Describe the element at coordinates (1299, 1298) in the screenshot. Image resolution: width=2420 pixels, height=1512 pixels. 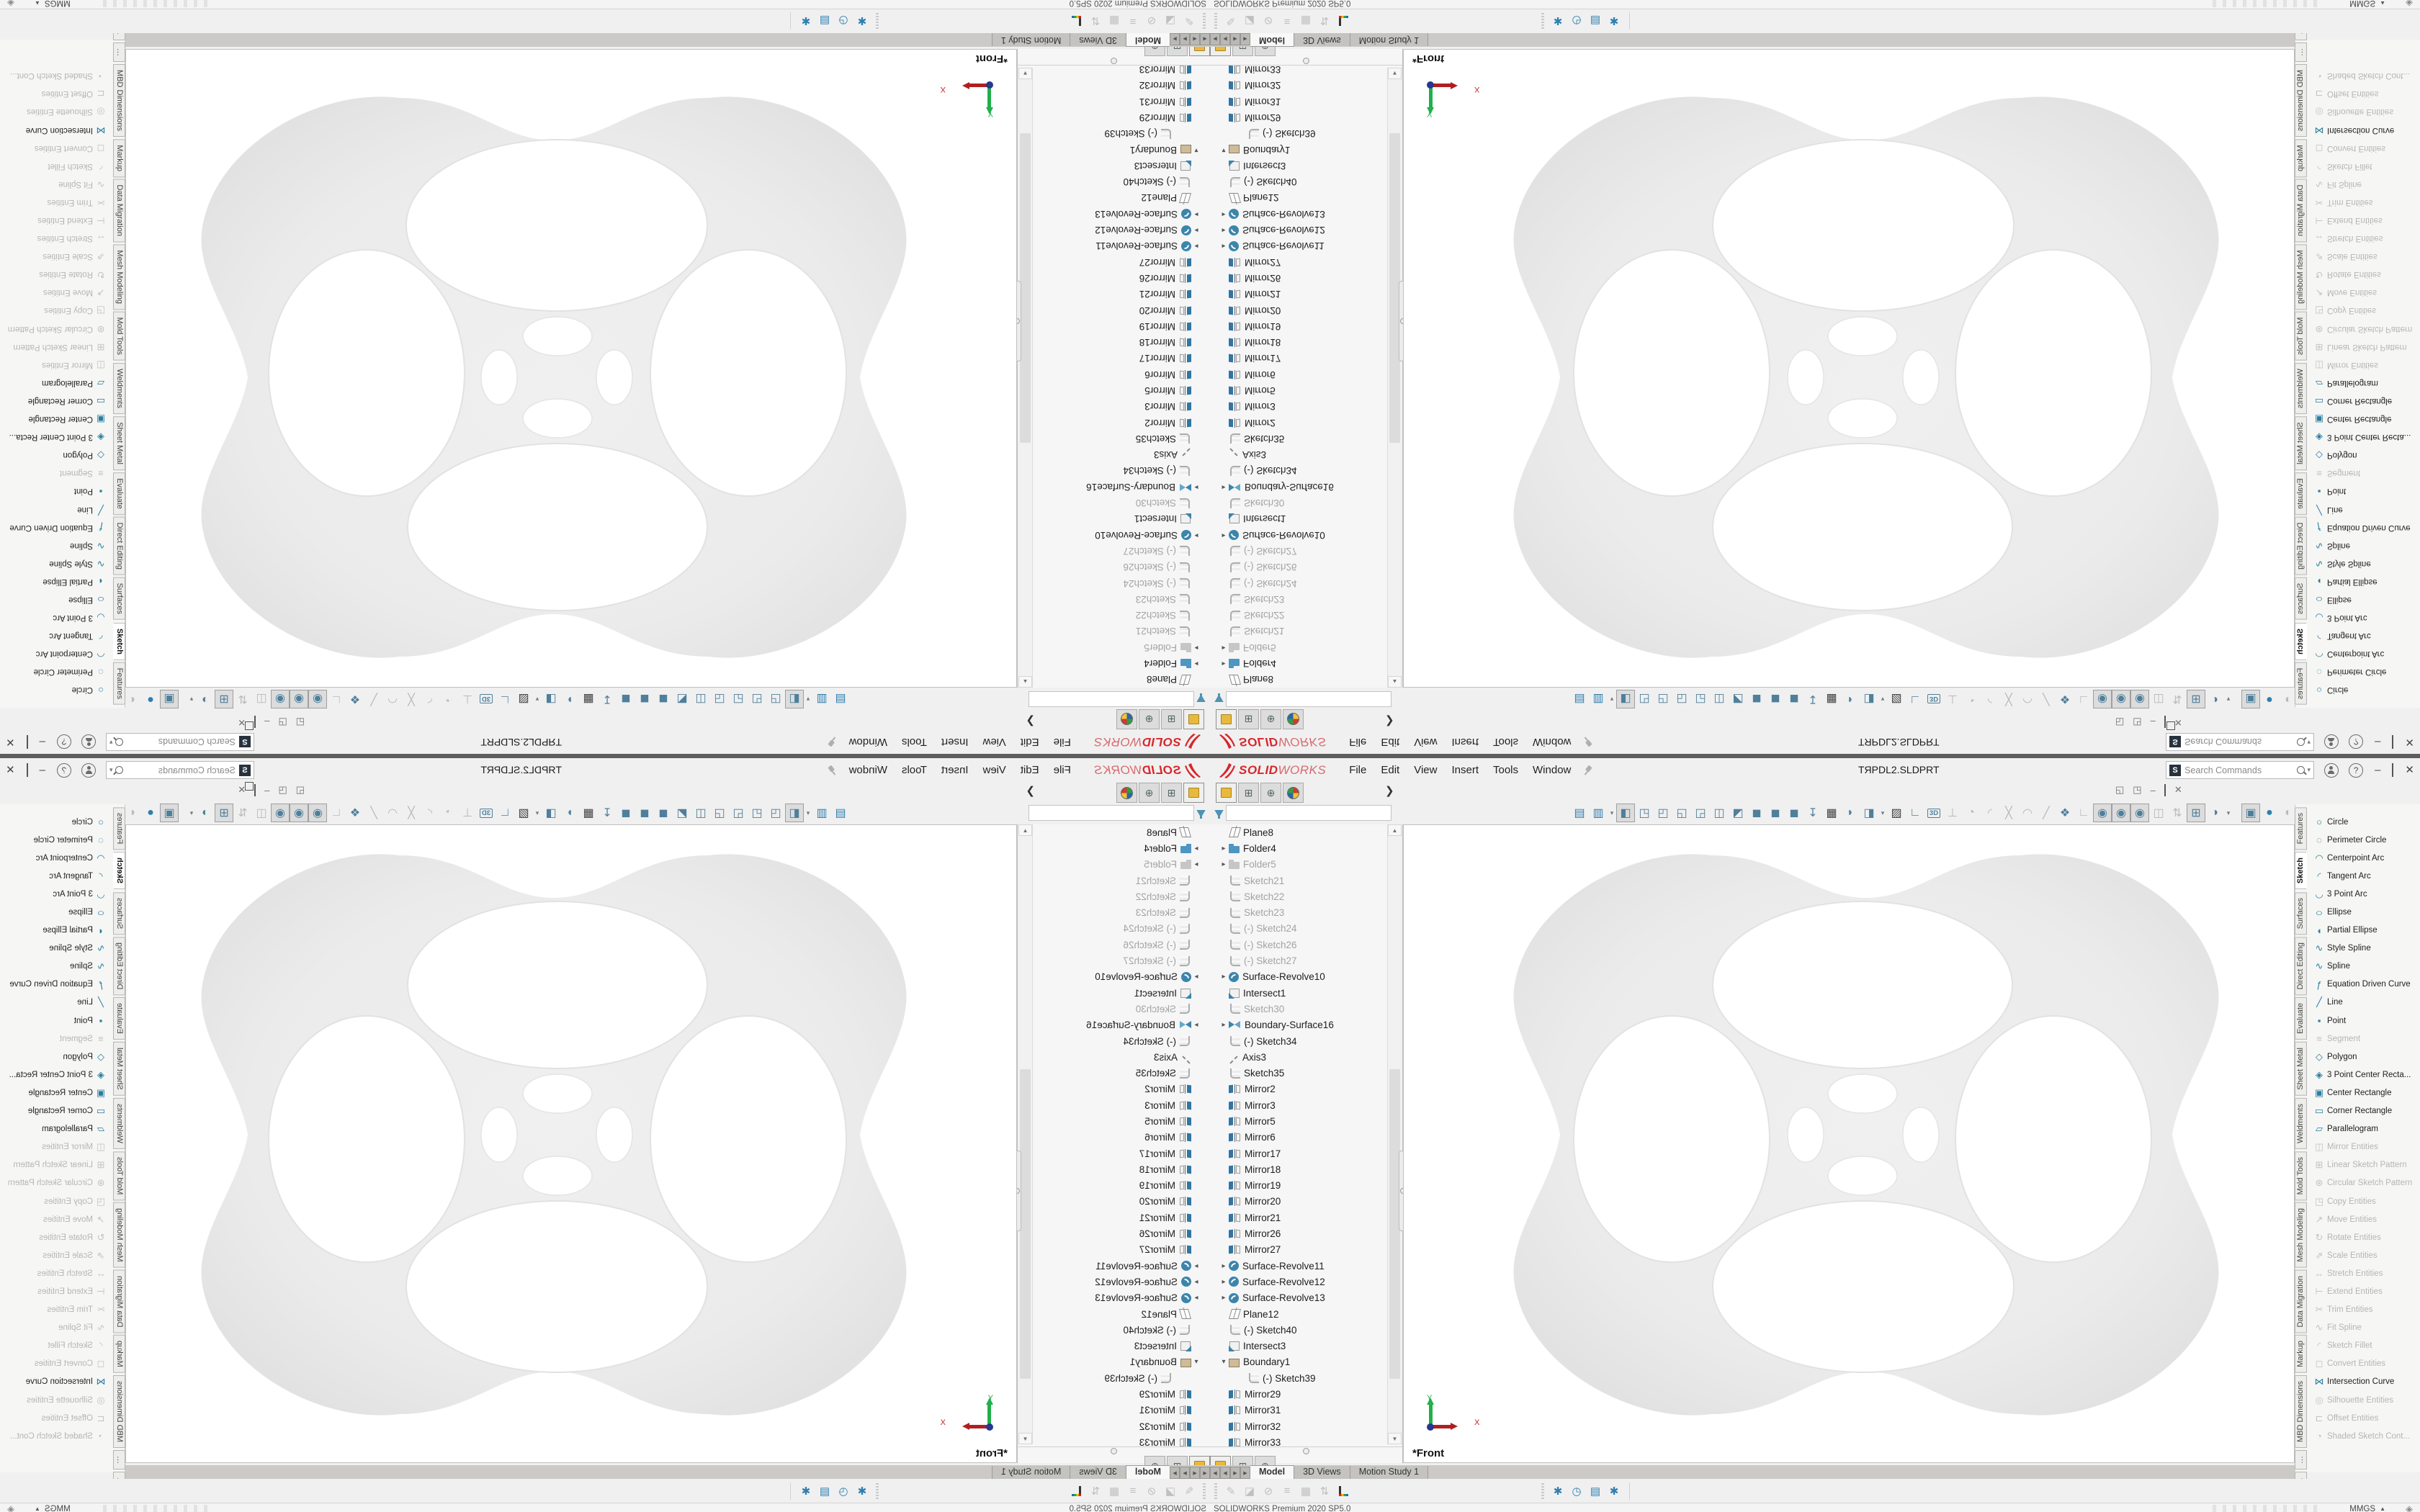
I see `tree-item: ▸ Surface-Revolve13` at that location.